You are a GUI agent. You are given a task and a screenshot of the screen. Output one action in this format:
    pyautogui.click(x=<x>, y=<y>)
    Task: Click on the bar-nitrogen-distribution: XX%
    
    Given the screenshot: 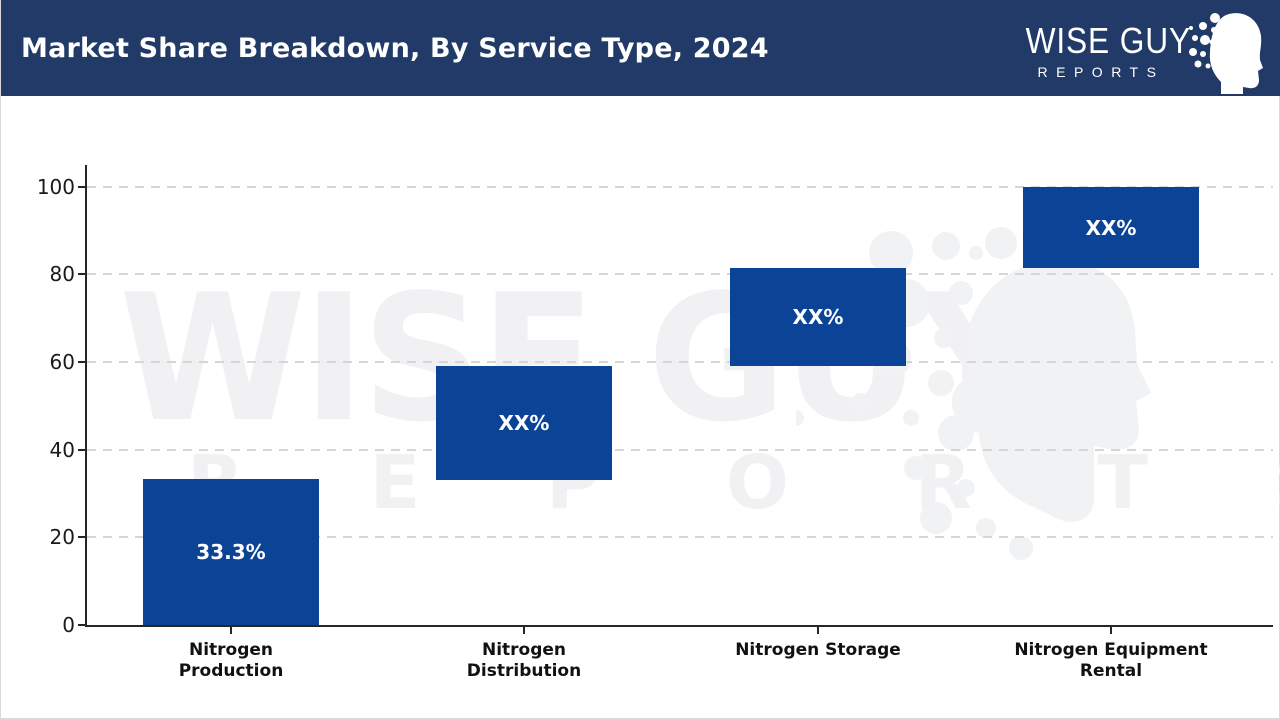 What is the action you would take?
    pyautogui.click(x=524, y=423)
    